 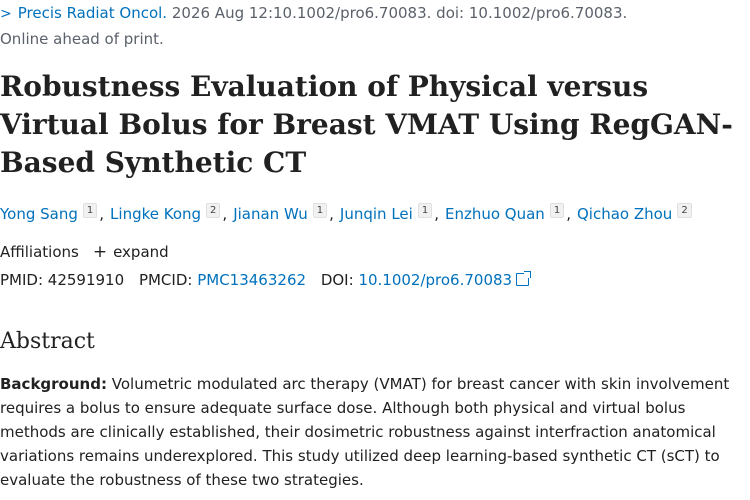 I want to click on author-link: Yong Sang, so click(x=39, y=214).